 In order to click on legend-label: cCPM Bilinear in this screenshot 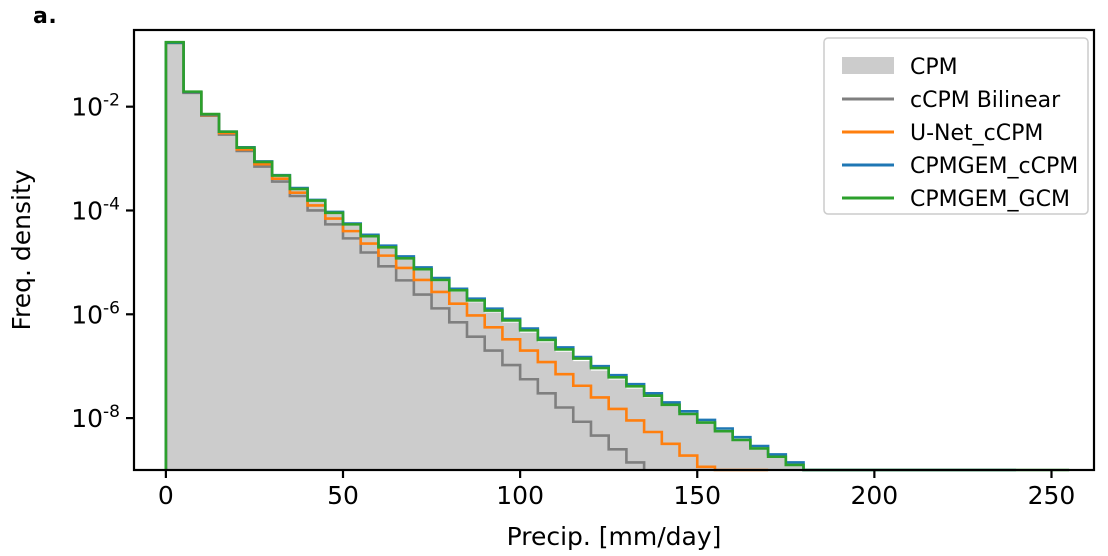, I will do `click(985, 100)`.